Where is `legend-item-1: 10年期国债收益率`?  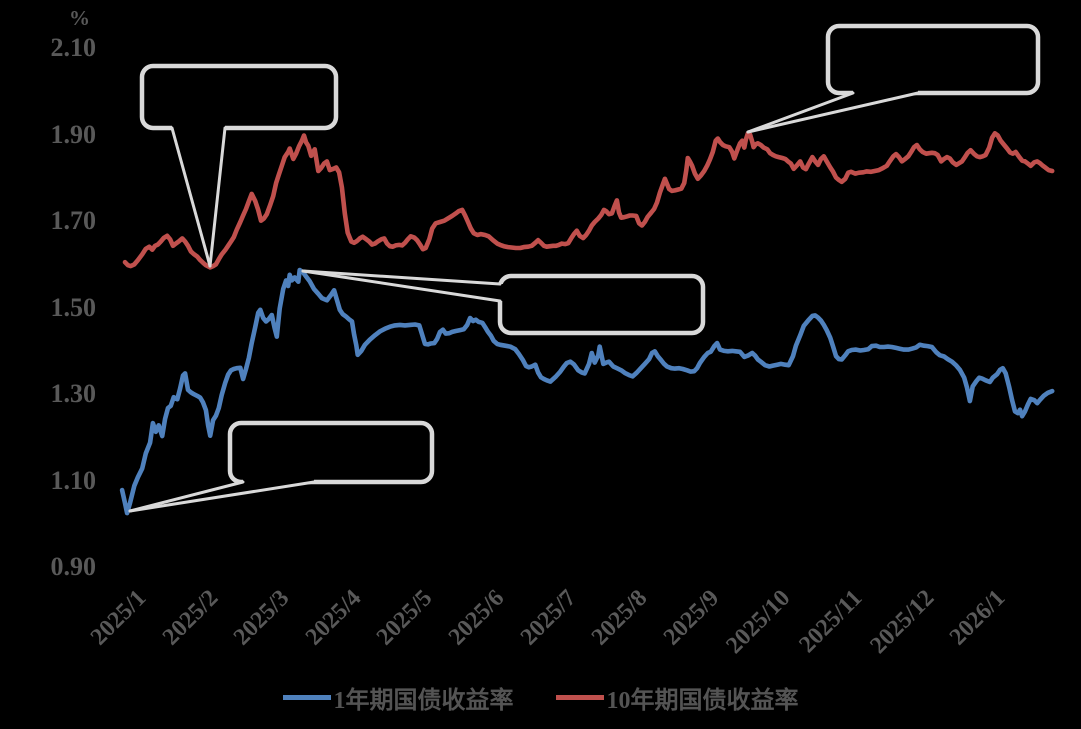
legend-item-1: 10年期国债收益率 is located at coordinates (677, 697).